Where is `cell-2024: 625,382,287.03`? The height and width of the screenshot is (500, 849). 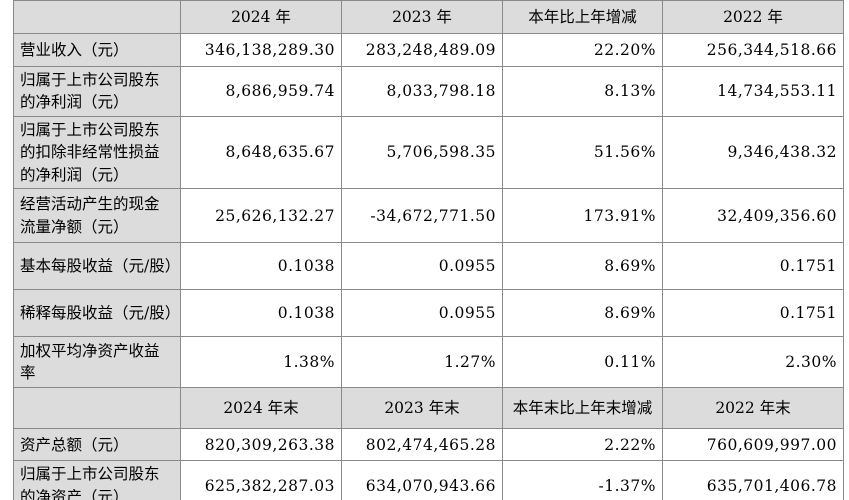
cell-2024: 625,382,287.03 is located at coordinates (261, 480).